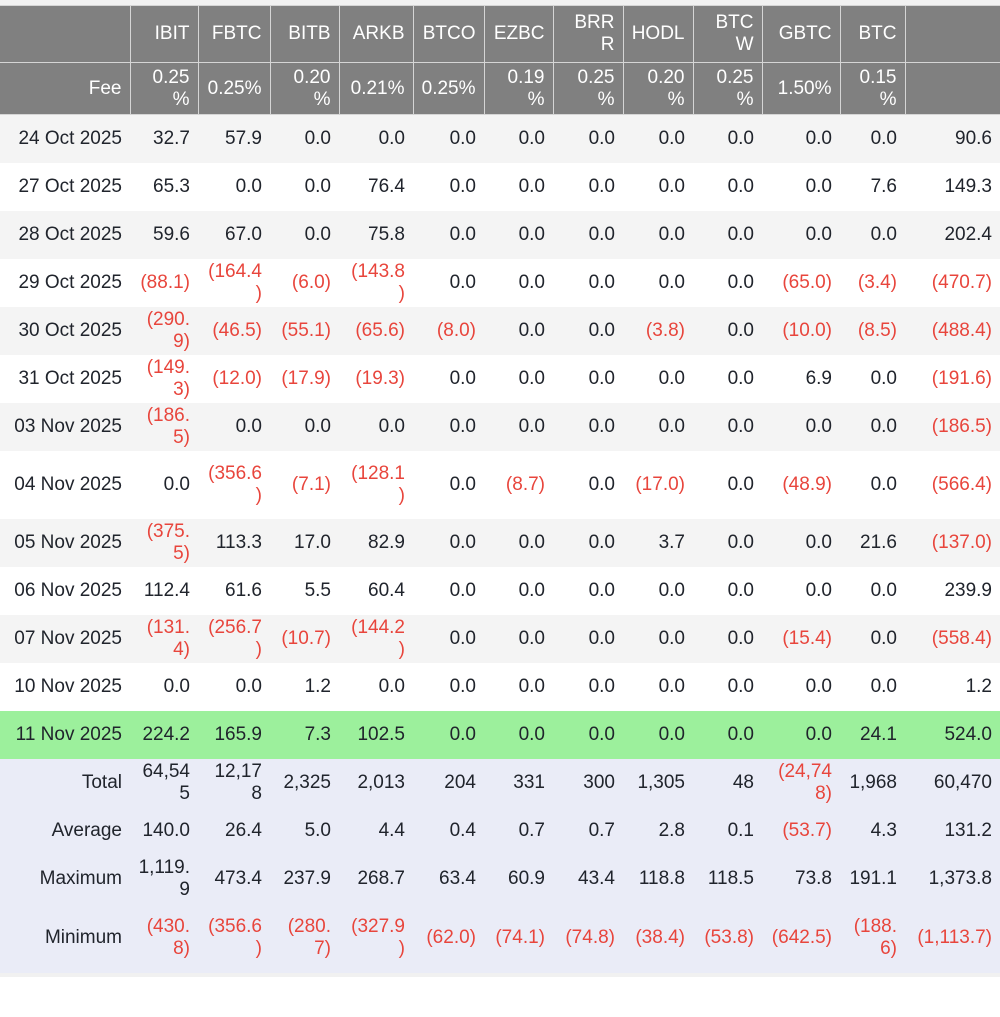  Describe the element at coordinates (529, 782) in the screenshot. I see `cell-ezbc: 331` at that location.